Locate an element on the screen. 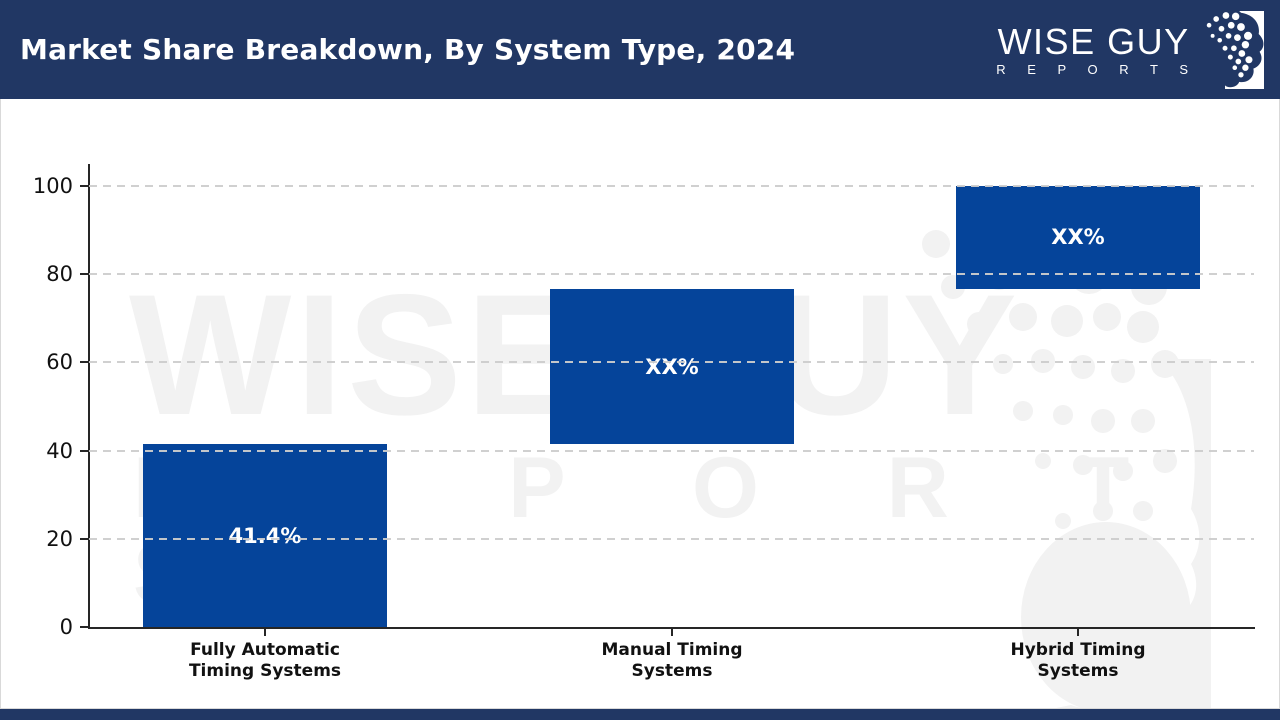 The image size is (1280, 720). x-category-label-line: Manual Timing is located at coordinates (672, 650).